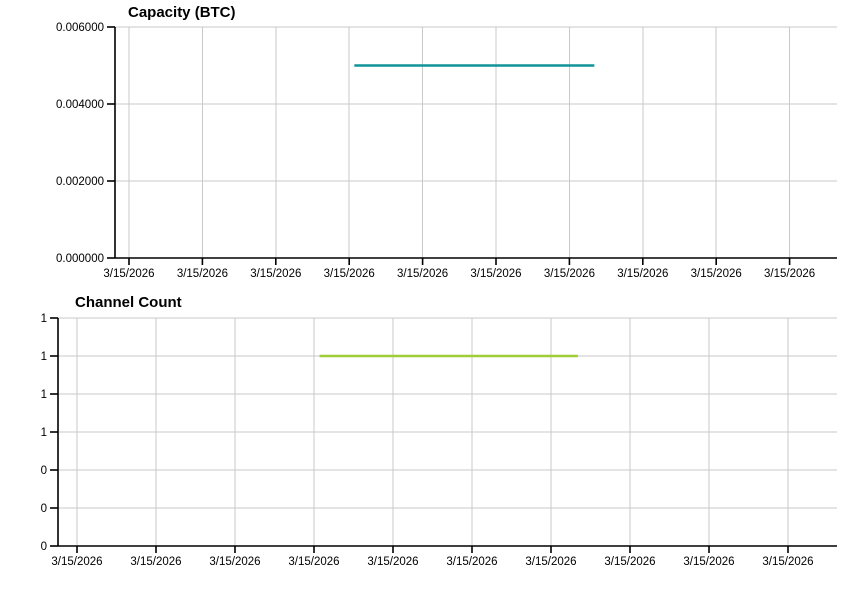 The width and height of the screenshot is (860, 600). What do you see at coordinates (128, 302) in the screenshot?
I see `channel-count-chart-title: Channel Count` at bounding box center [128, 302].